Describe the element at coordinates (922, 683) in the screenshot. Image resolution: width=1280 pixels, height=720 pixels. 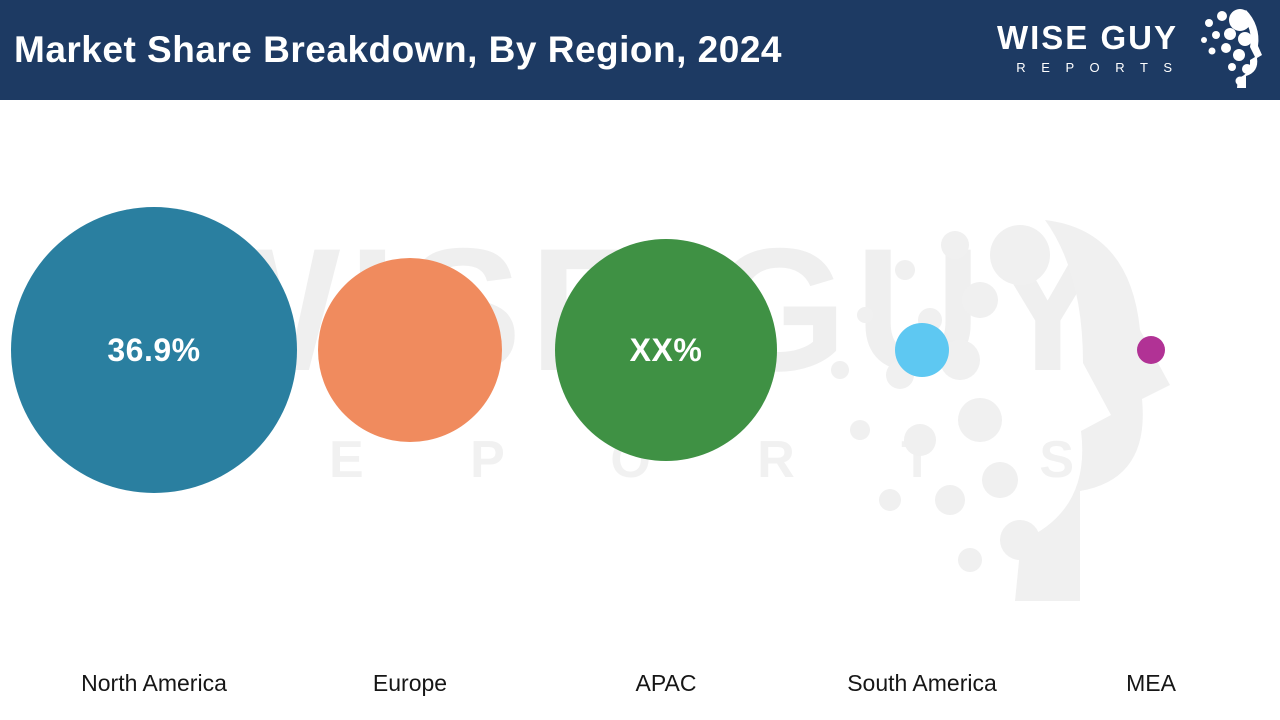
I see `region-label-south-america: South America` at that location.